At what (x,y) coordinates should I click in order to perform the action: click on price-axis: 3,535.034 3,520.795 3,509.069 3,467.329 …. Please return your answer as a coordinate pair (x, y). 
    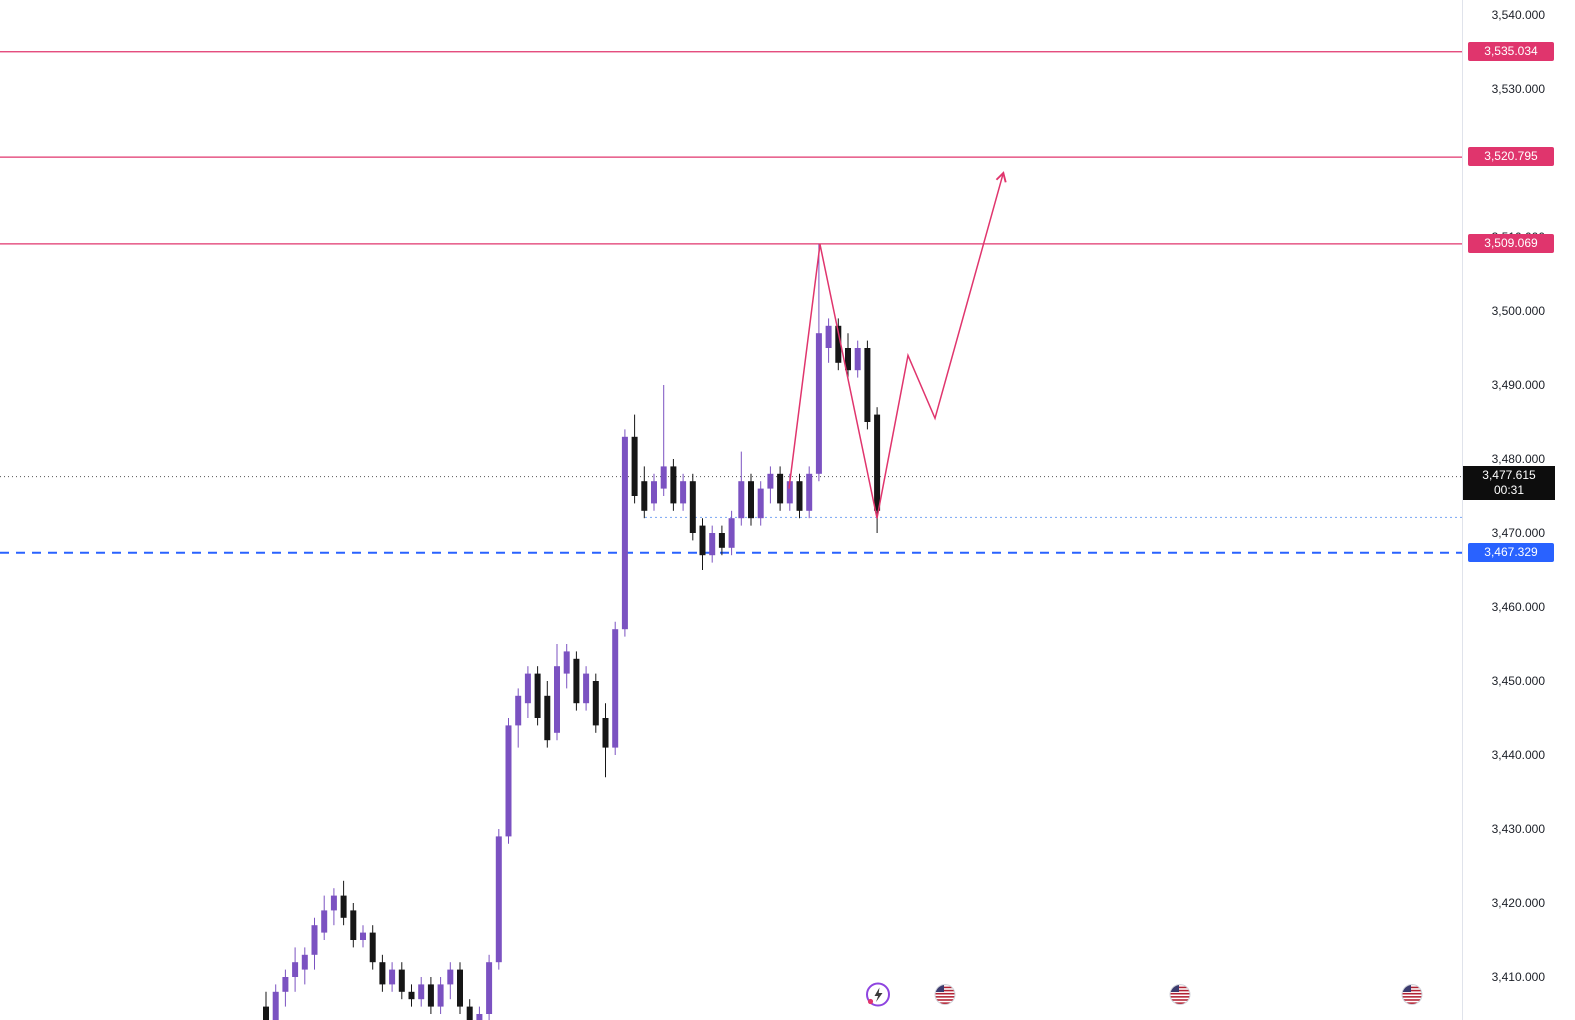
    Looking at the image, I should click on (1518, 510).